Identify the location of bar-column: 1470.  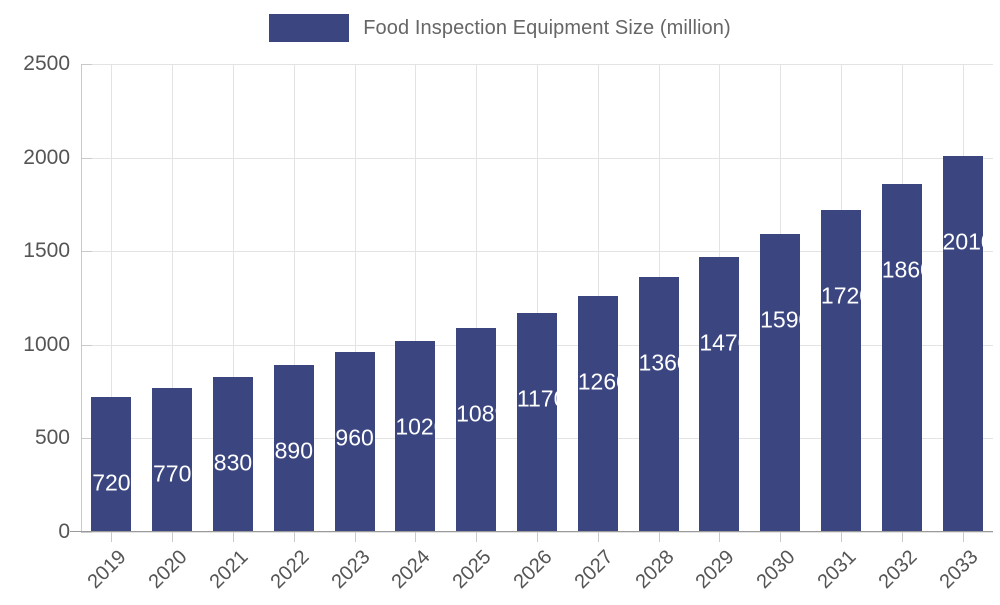
(719, 298).